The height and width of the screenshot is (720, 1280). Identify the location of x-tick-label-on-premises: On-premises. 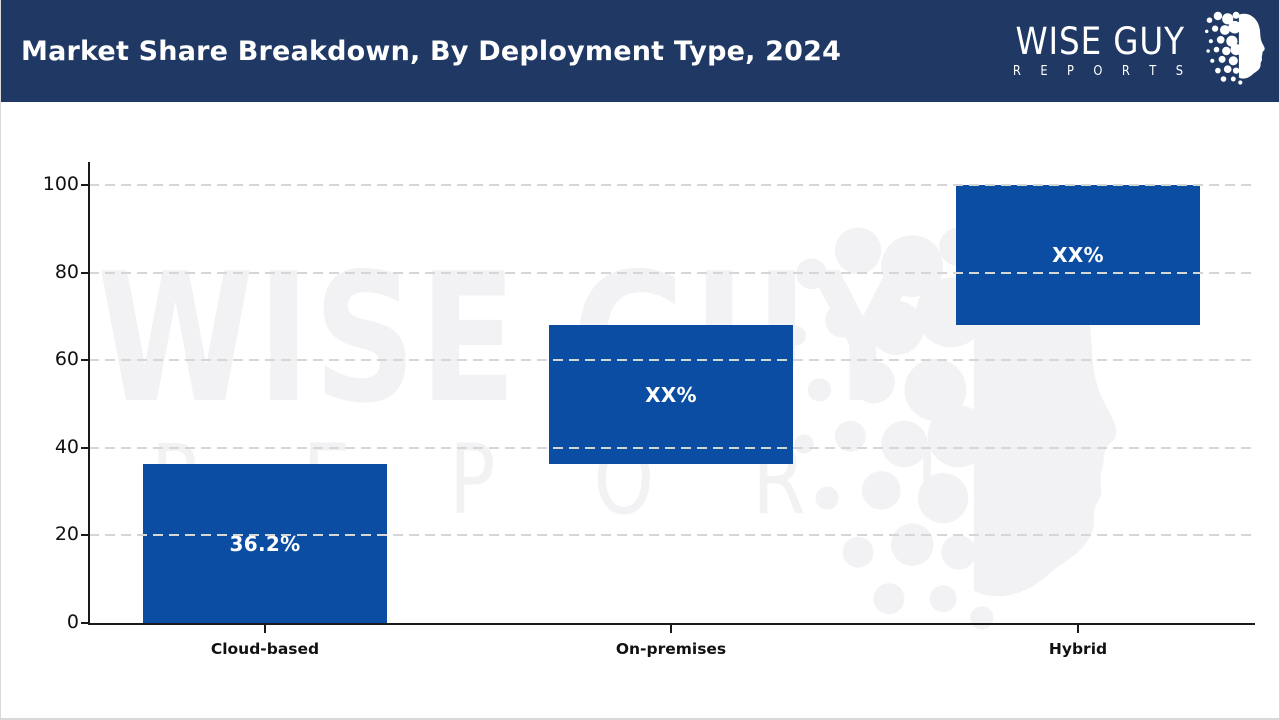
(671, 649).